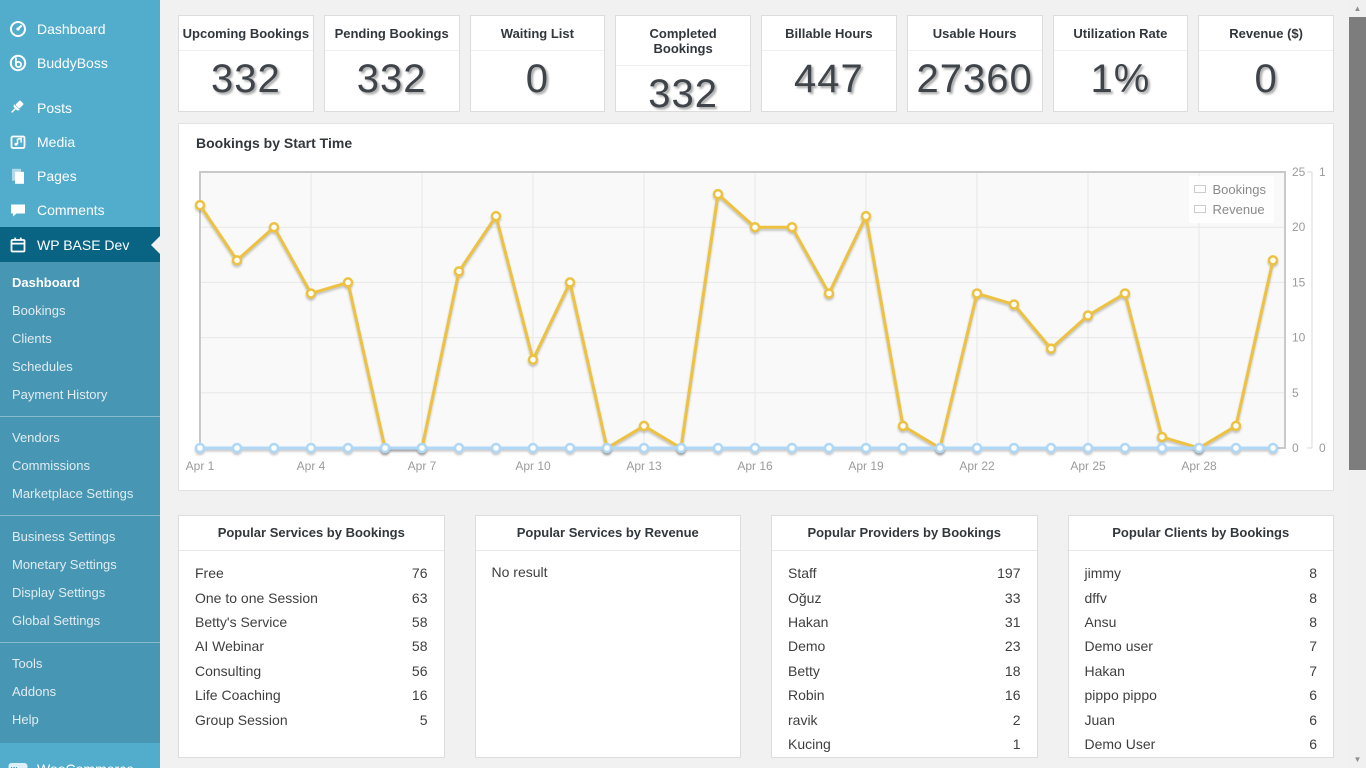 The height and width of the screenshot is (768, 1366). I want to click on row-label: Kucing, so click(809, 743).